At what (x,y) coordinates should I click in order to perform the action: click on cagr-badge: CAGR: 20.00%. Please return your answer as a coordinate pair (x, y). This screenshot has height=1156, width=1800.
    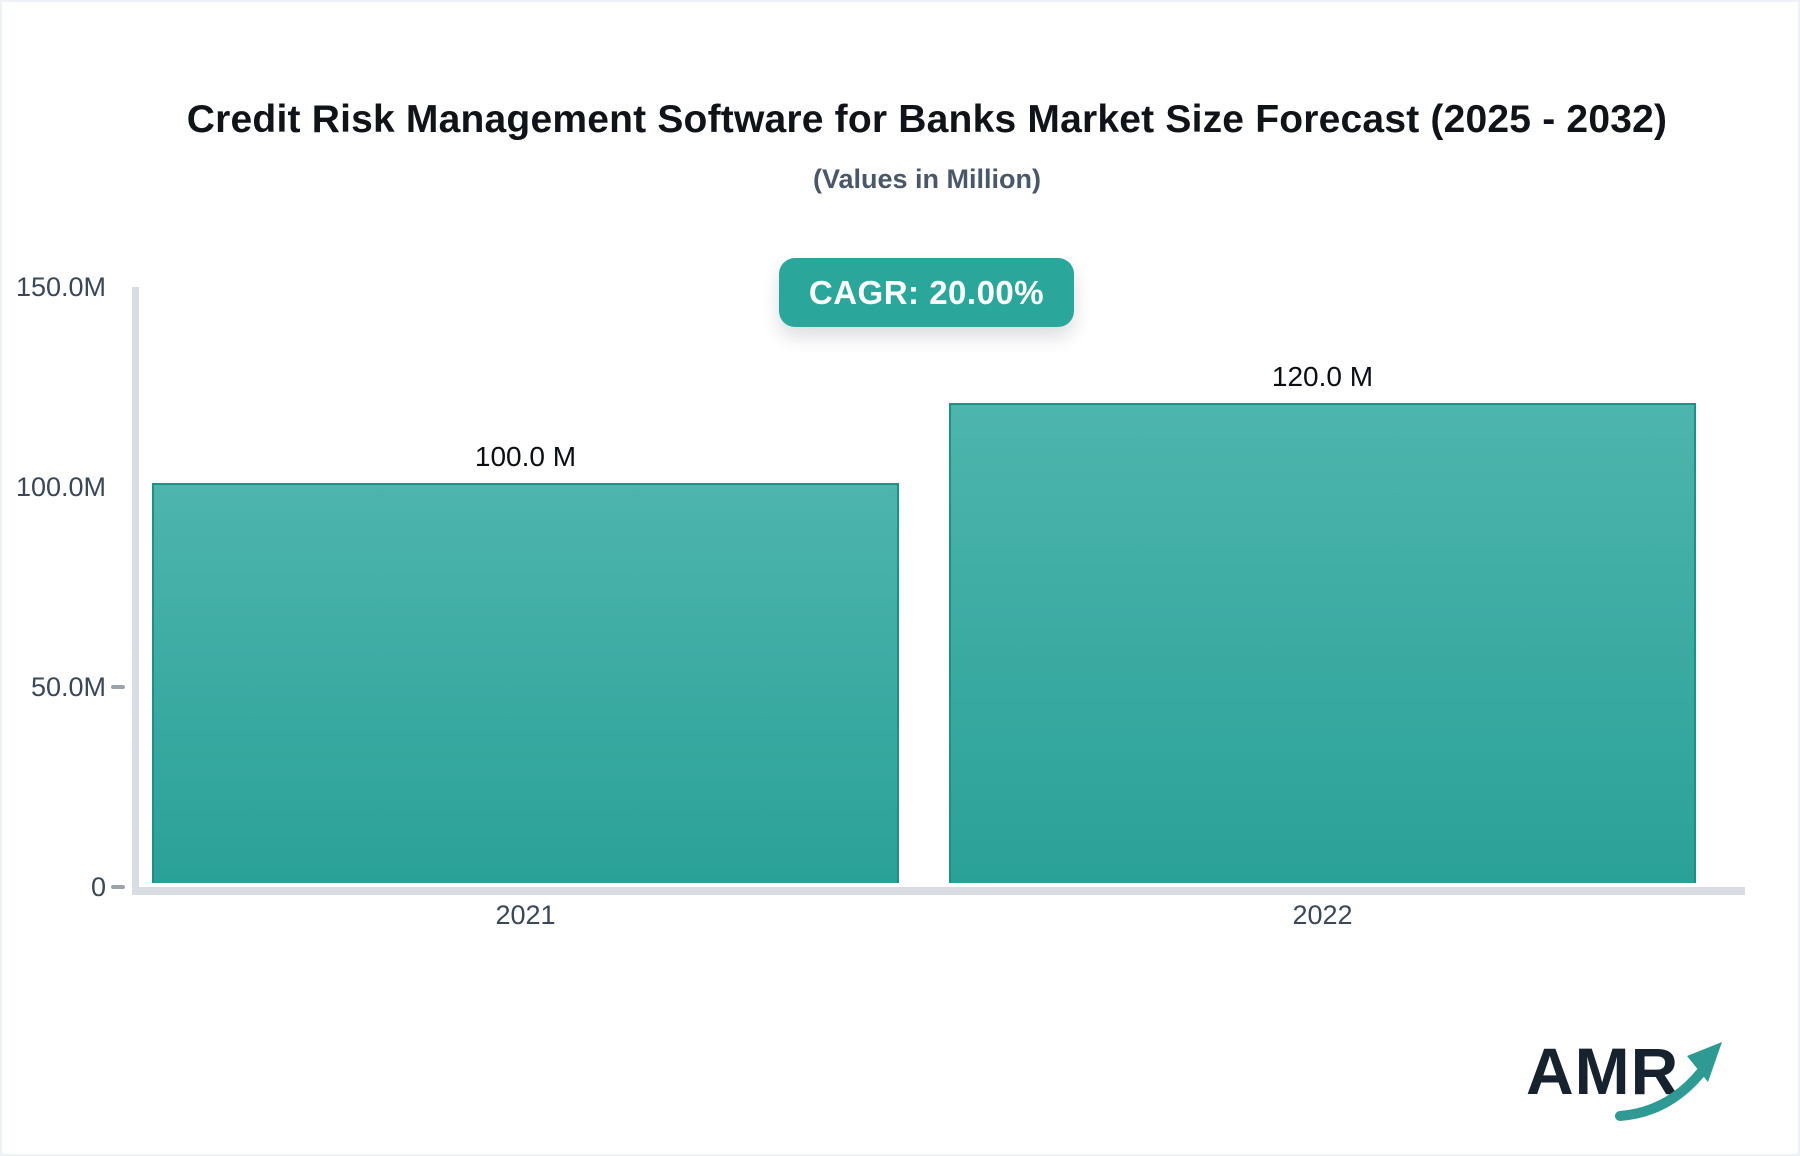
    Looking at the image, I should click on (926, 292).